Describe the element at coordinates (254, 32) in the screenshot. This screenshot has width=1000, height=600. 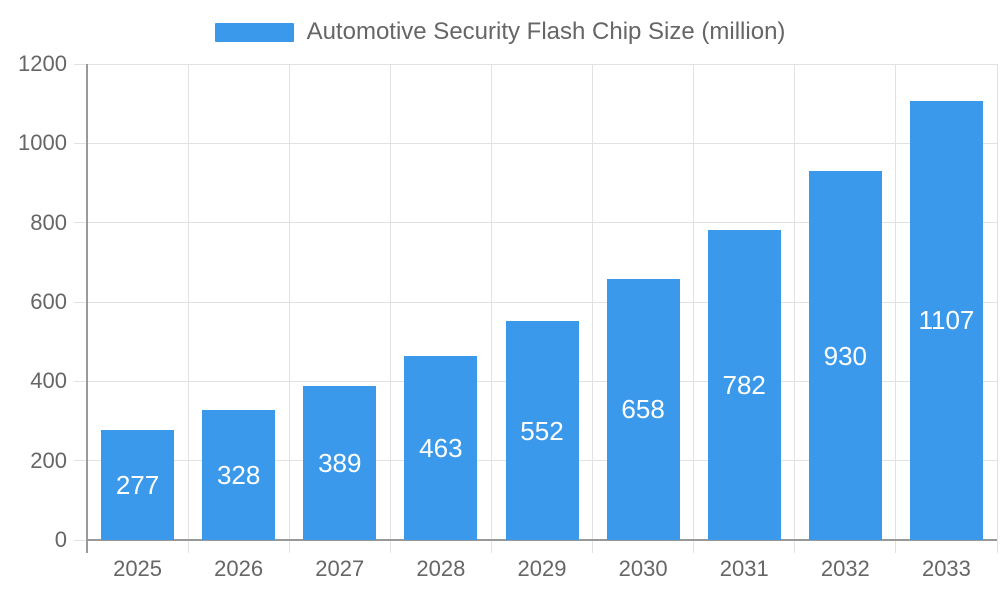
I see `legend-swatch-icon` at that location.